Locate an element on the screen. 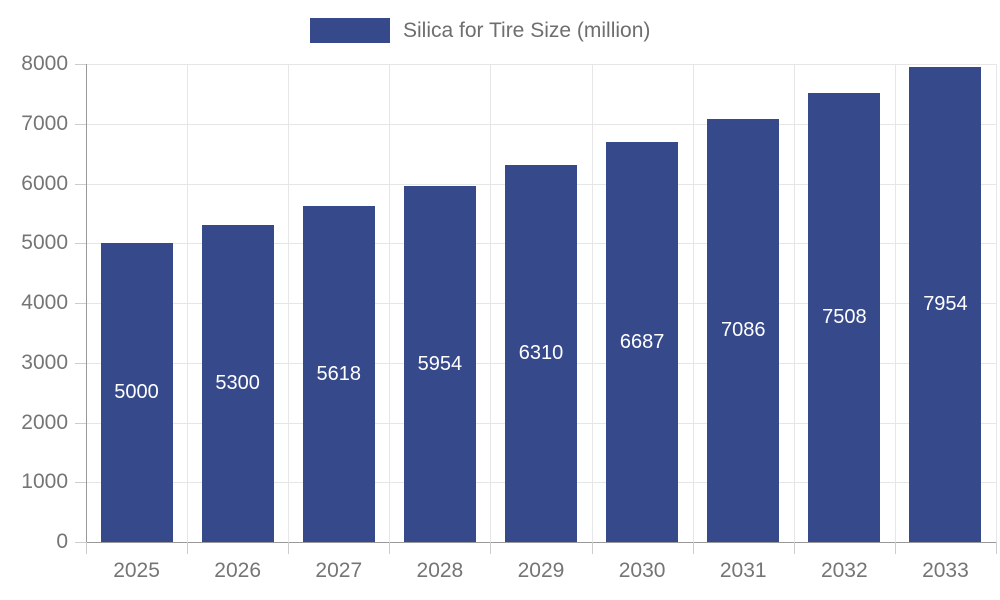  bar: 7954 is located at coordinates (945, 304).